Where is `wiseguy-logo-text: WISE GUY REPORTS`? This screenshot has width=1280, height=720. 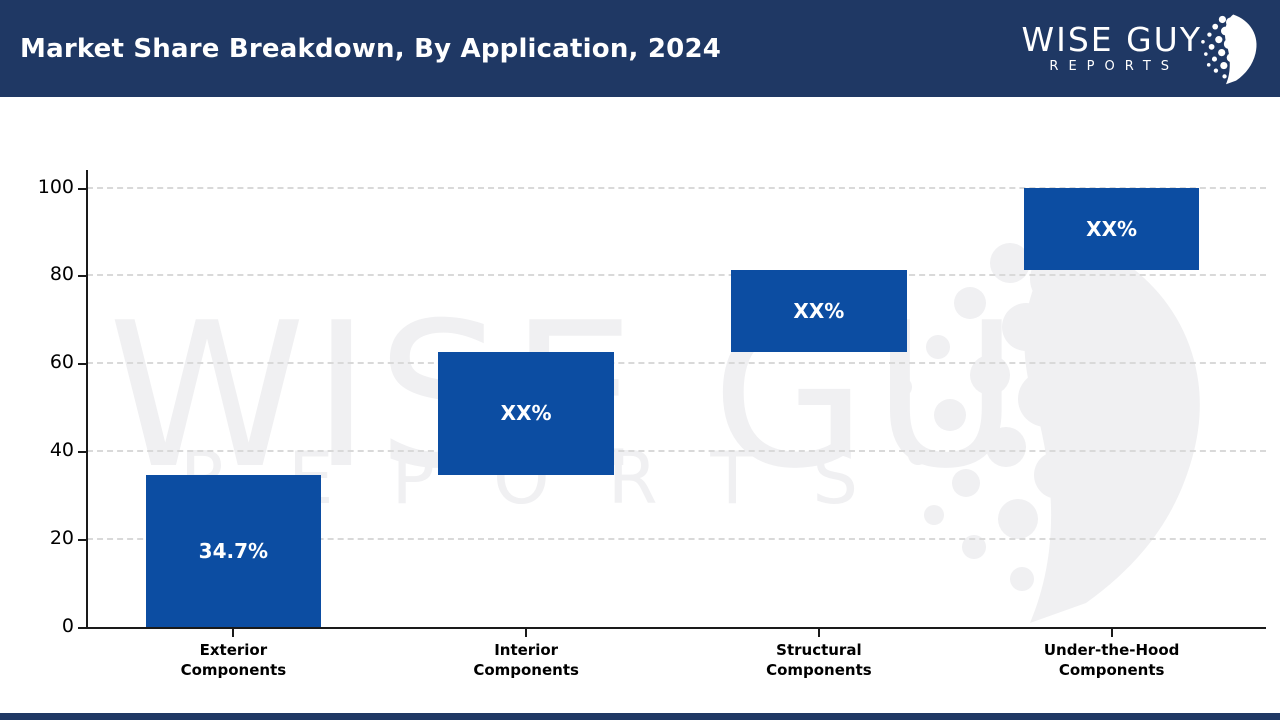 wiseguy-logo-text: WISE GUY REPORTS is located at coordinates (1111, 48).